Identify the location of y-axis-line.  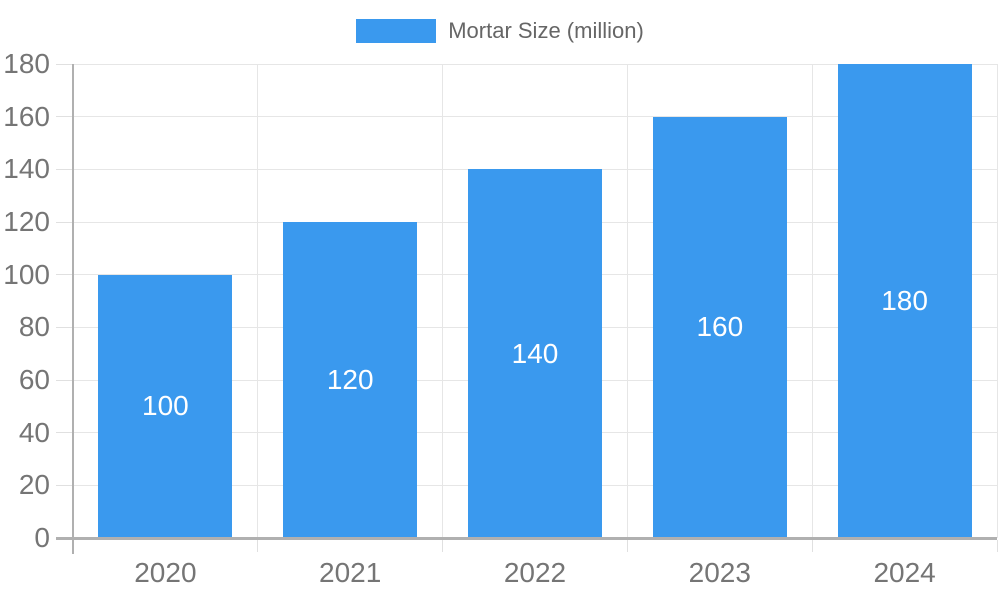
(73, 309).